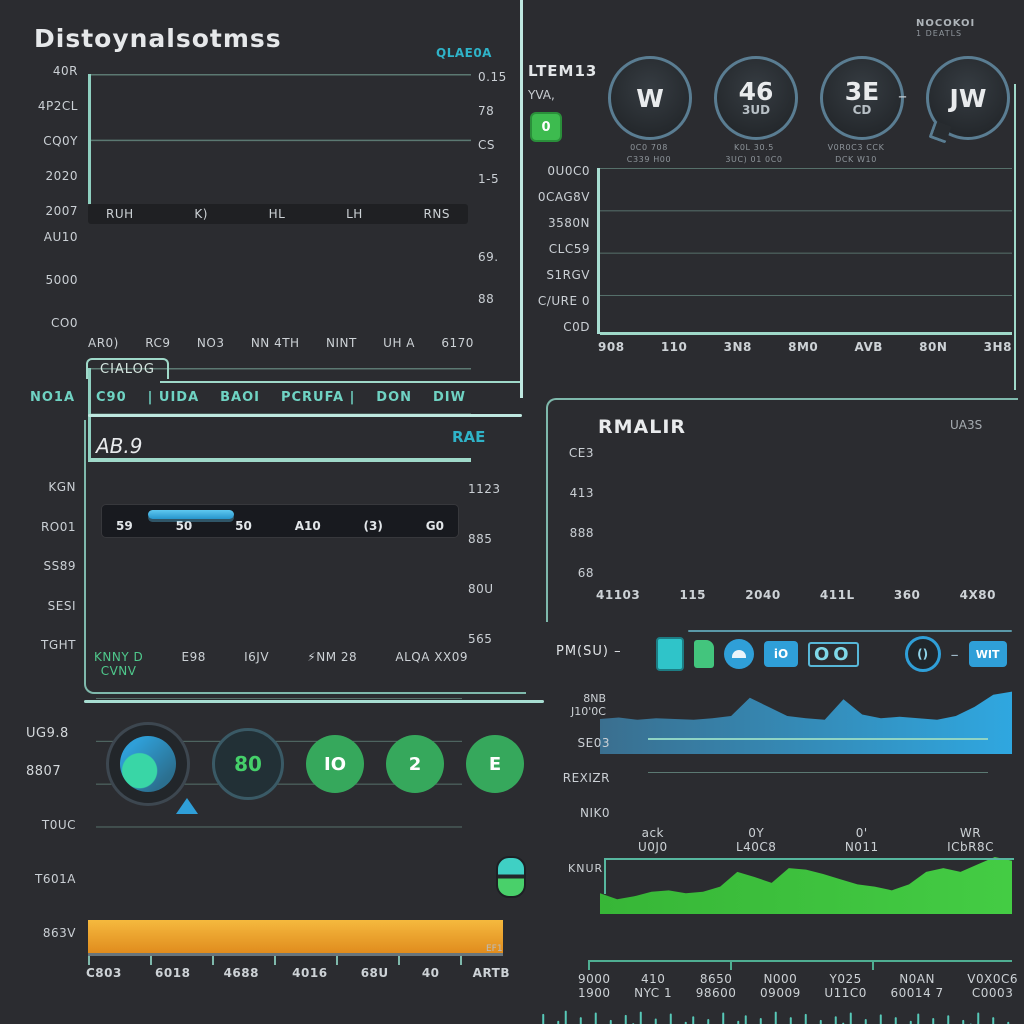 The width and height of the screenshot is (1024, 1024). Describe the element at coordinates (44, 771) in the screenshot. I see `side-label-bottom: 8807` at that location.